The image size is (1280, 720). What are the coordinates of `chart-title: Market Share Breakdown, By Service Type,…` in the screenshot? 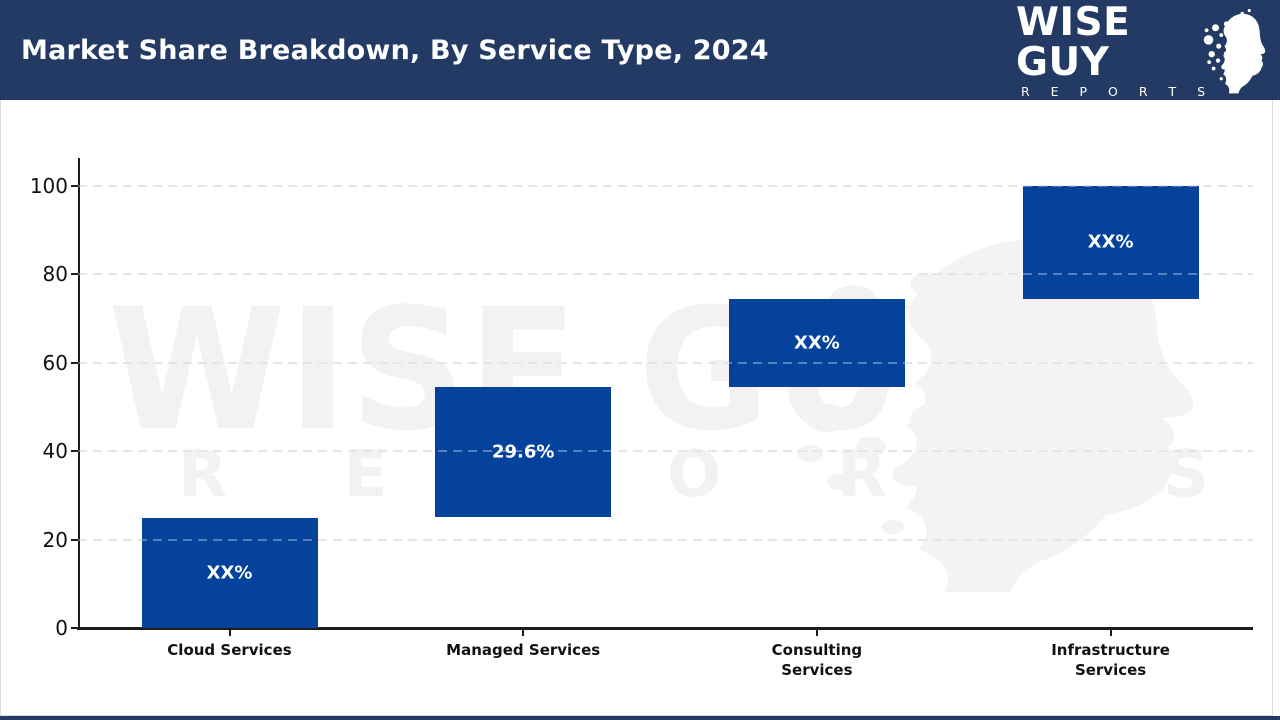 It's located at (395, 50).